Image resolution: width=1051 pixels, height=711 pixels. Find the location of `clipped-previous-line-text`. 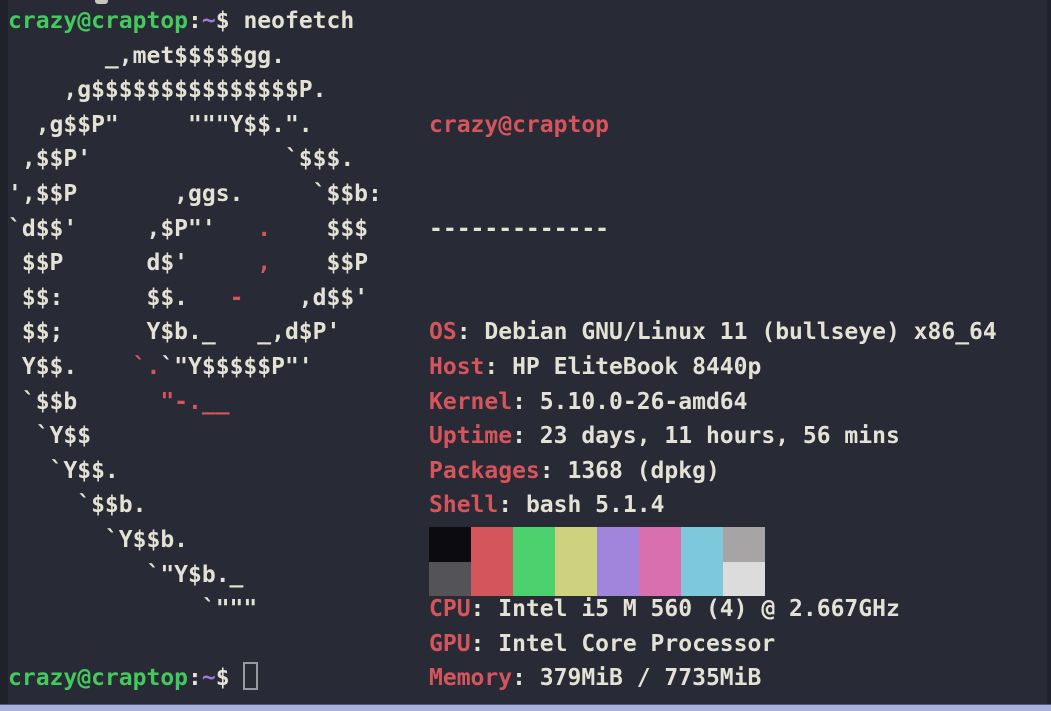

clipped-previous-line-text is located at coordinates (101, 2).